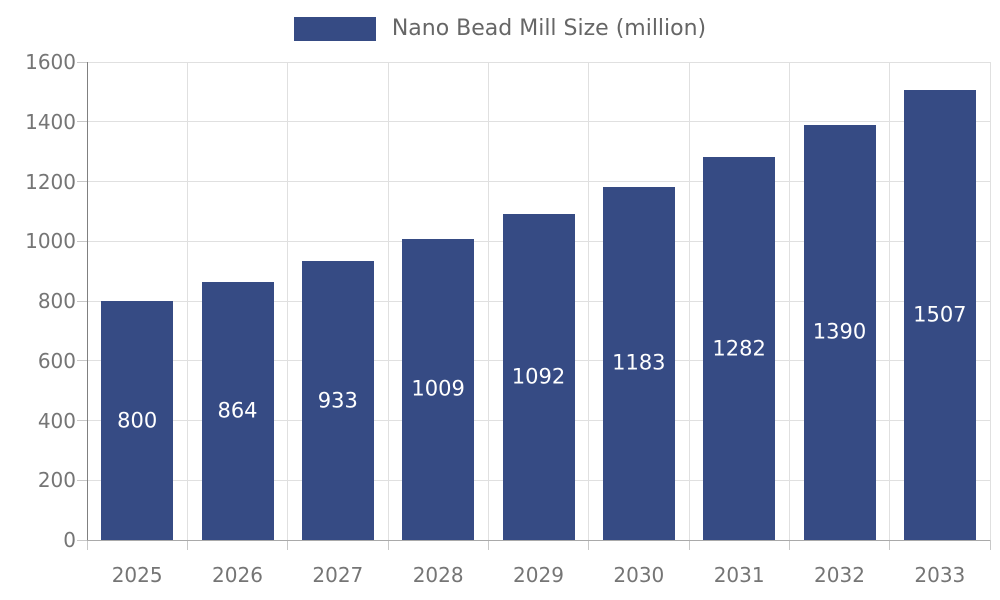 This screenshot has height=600, width=1000. Describe the element at coordinates (137, 575) in the screenshot. I see `x-tick-label: 2025` at that location.